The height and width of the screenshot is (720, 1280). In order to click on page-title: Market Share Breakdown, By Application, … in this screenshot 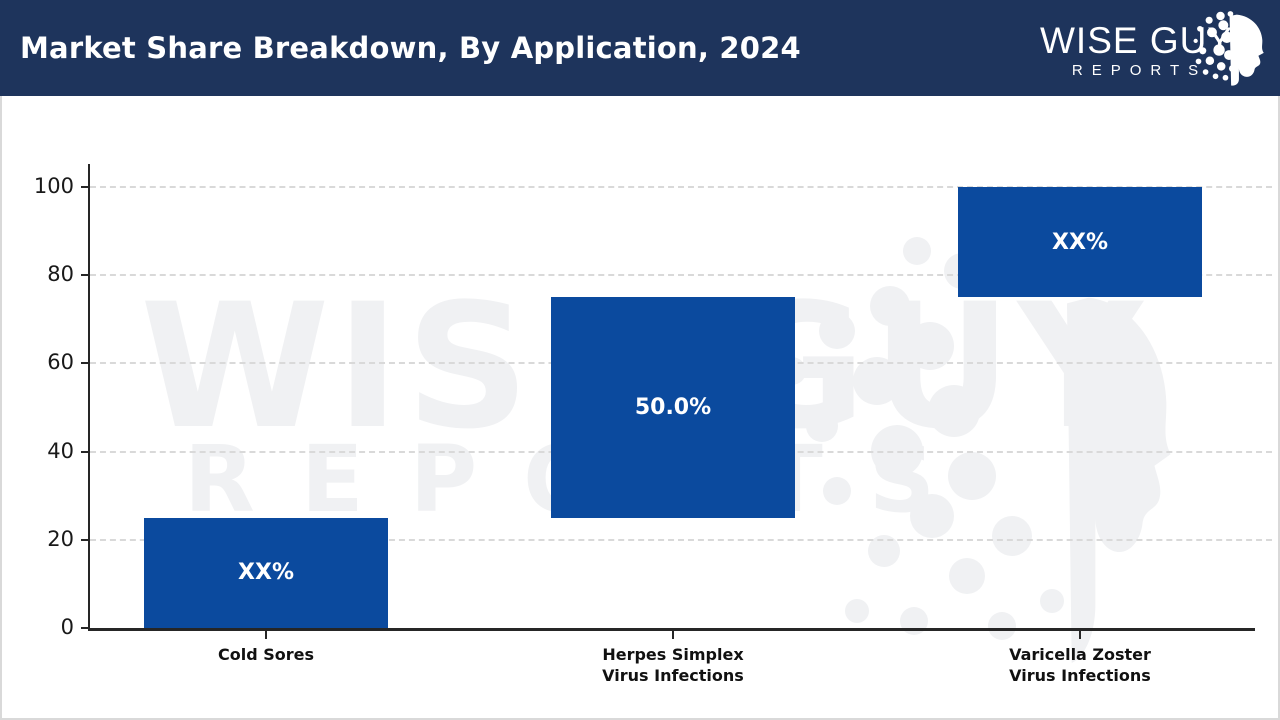, I will do `click(410, 48)`.